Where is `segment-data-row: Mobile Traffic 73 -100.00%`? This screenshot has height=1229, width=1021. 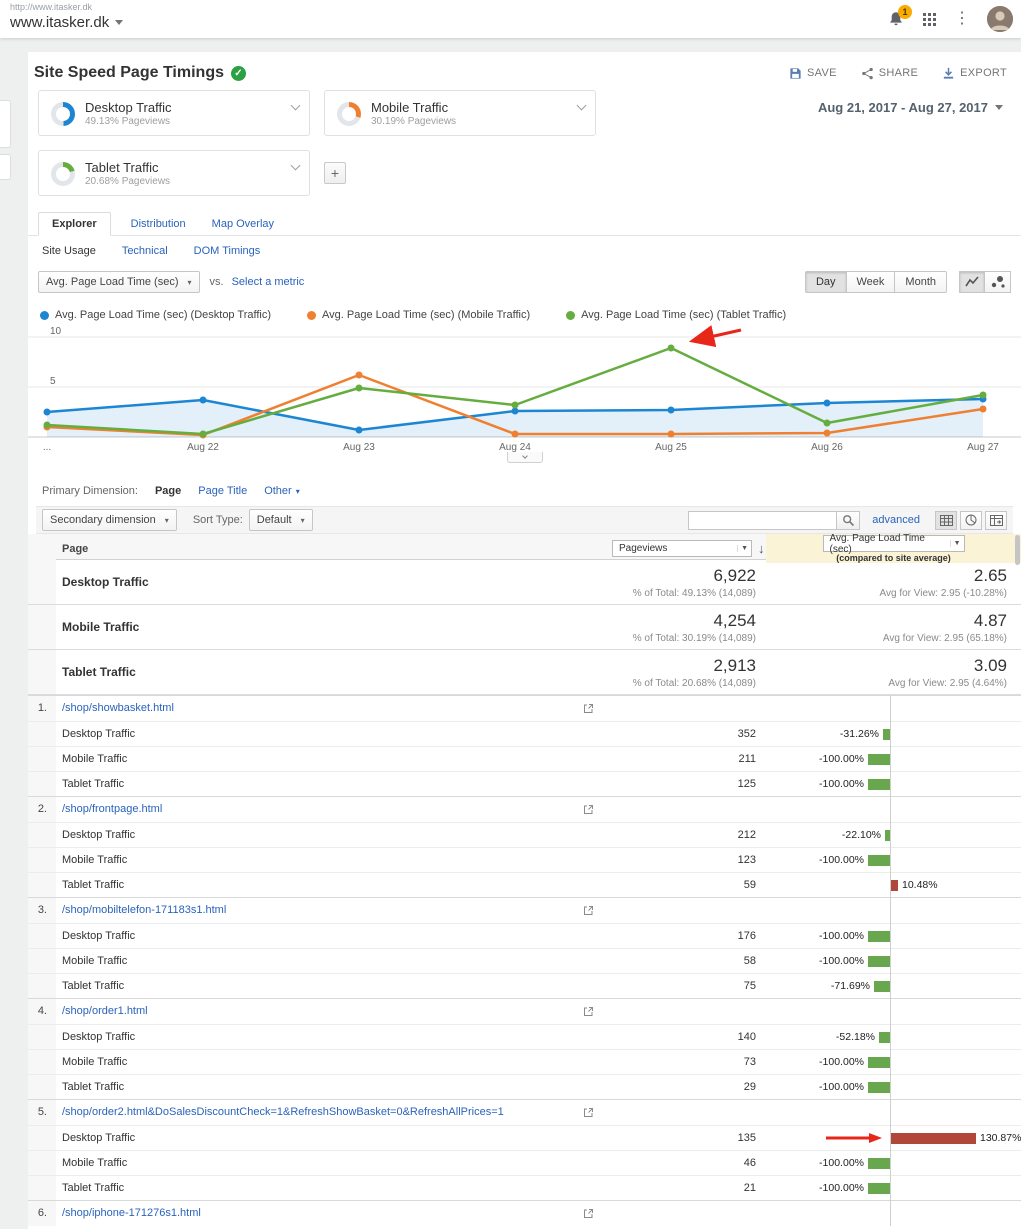 segment-data-row: Mobile Traffic 73 -100.00% is located at coordinates (524, 1061).